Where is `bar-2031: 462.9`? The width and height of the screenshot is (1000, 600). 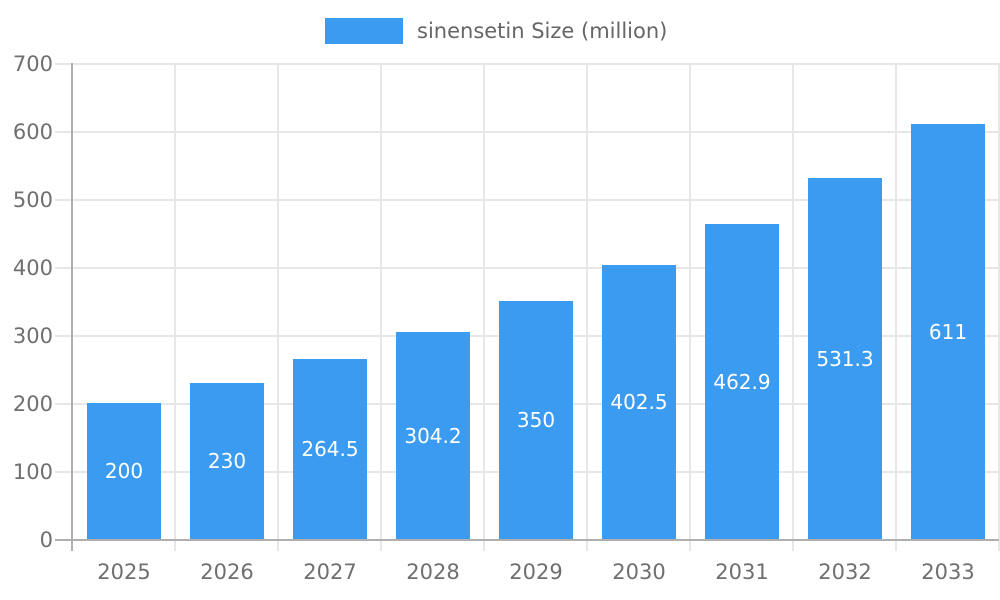 bar-2031: 462.9 is located at coordinates (742, 381).